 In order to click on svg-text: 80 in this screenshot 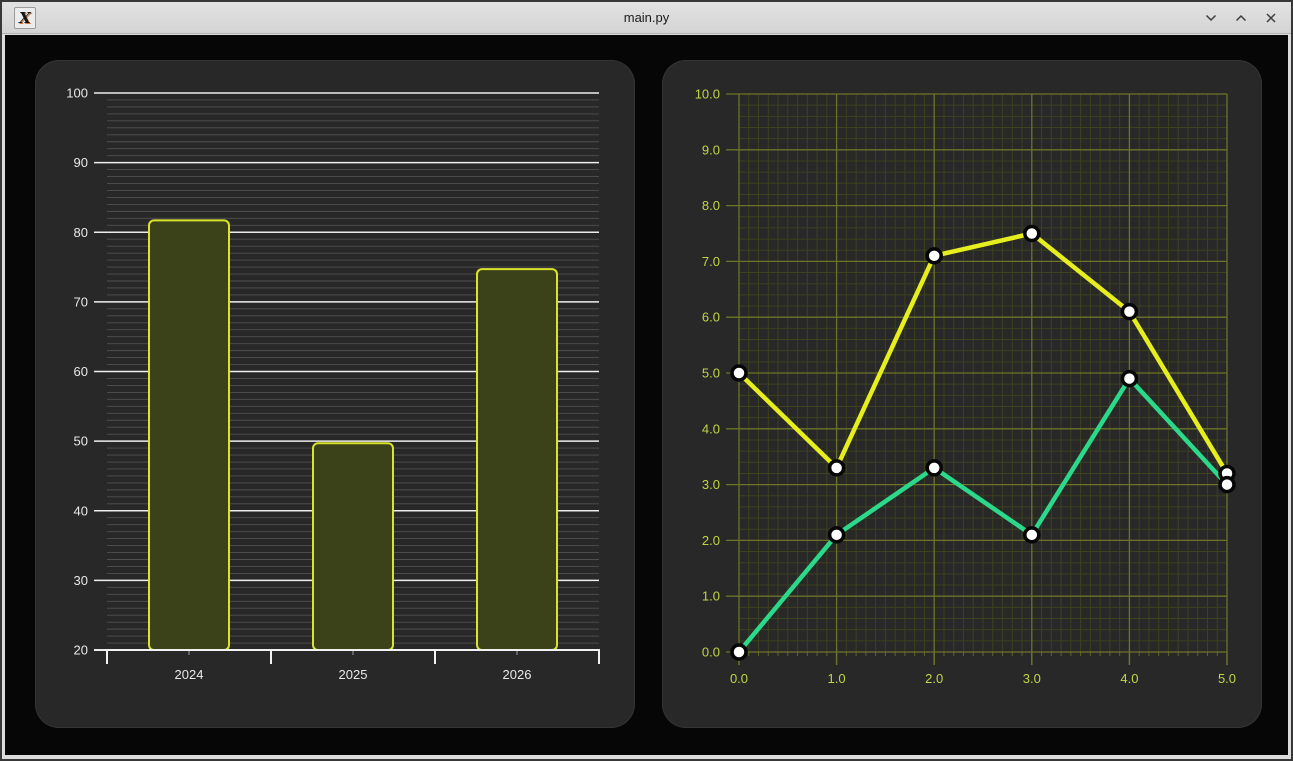, I will do `click(81, 232)`.